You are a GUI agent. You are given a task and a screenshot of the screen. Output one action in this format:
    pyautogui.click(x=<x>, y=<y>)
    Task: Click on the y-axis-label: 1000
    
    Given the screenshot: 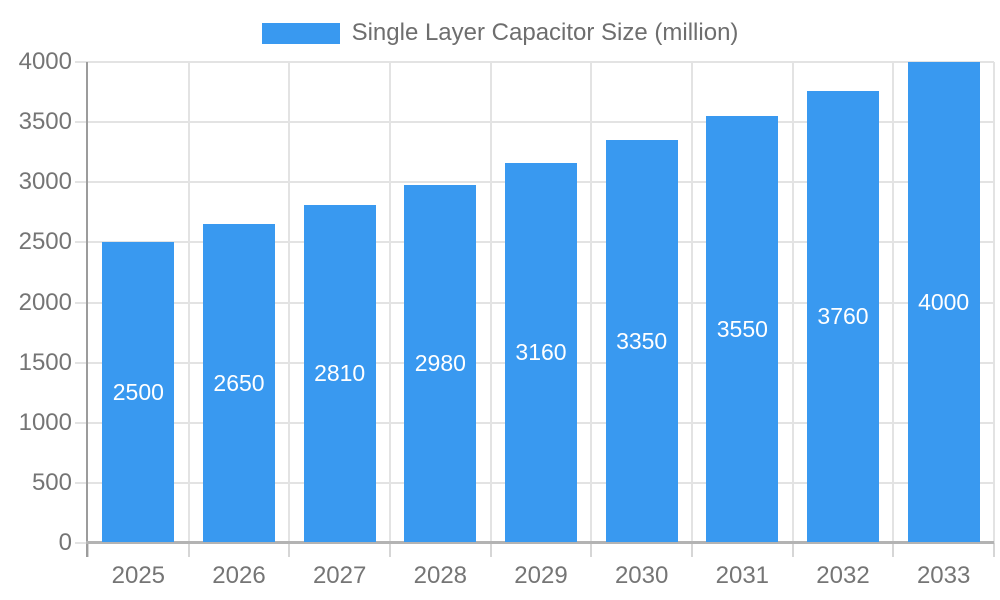 What is the action you would take?
    pyautogui.click(x=45, y=422)
    